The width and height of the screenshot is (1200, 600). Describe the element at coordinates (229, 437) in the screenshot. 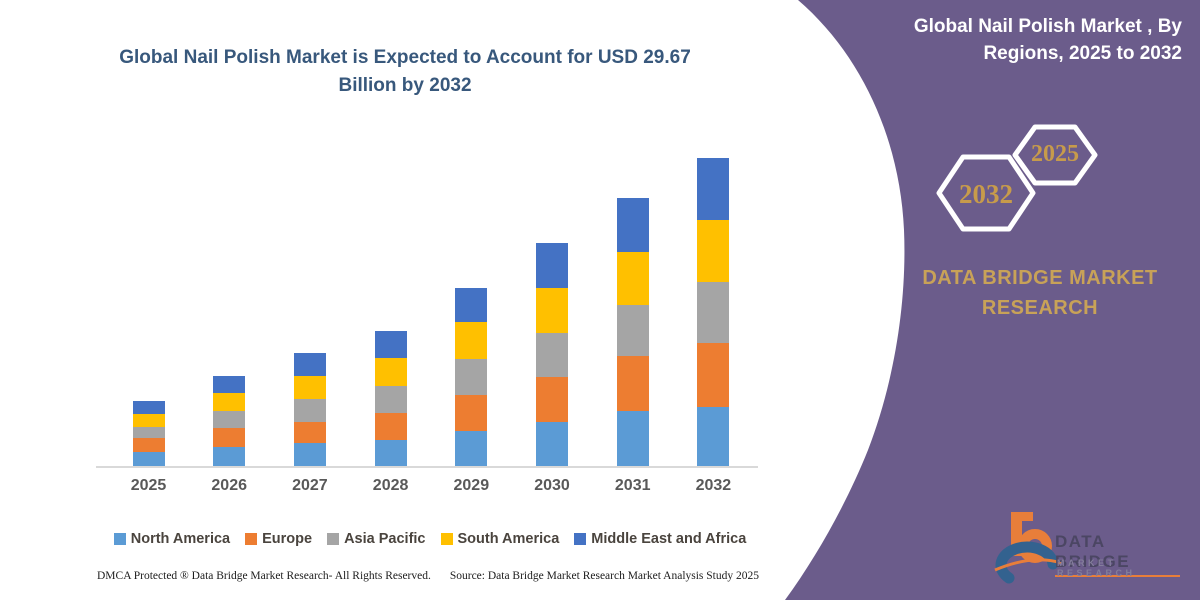

I see `bar-2026-europe` at that location.